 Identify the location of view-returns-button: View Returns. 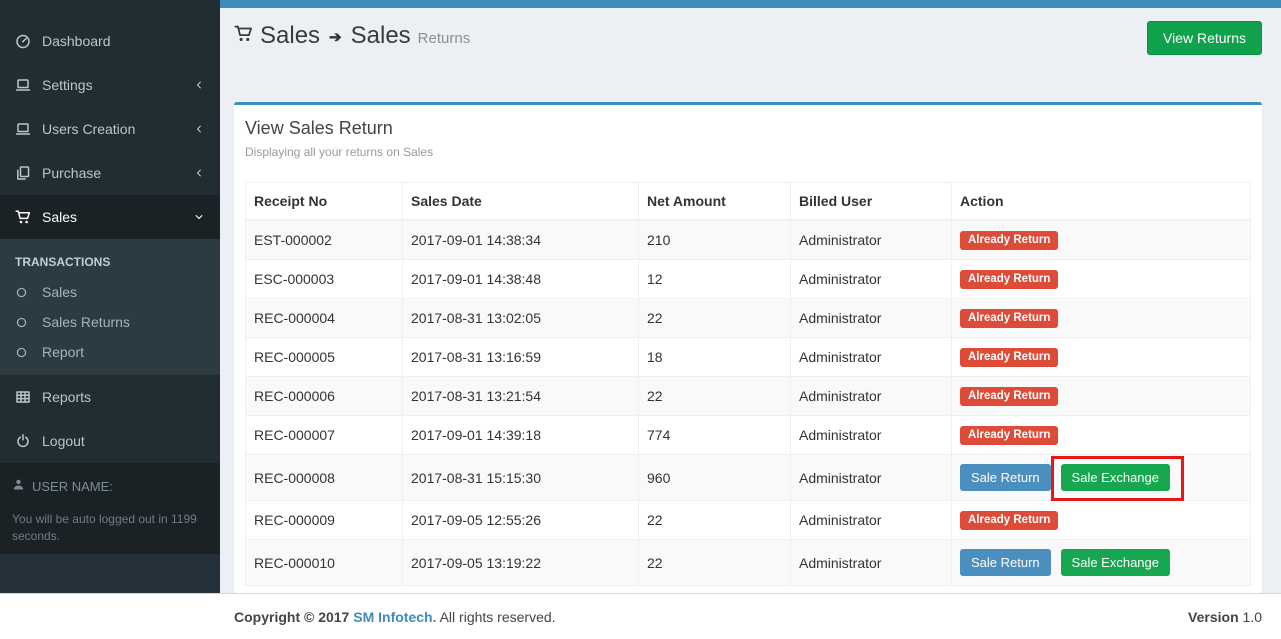
(1204, 38).